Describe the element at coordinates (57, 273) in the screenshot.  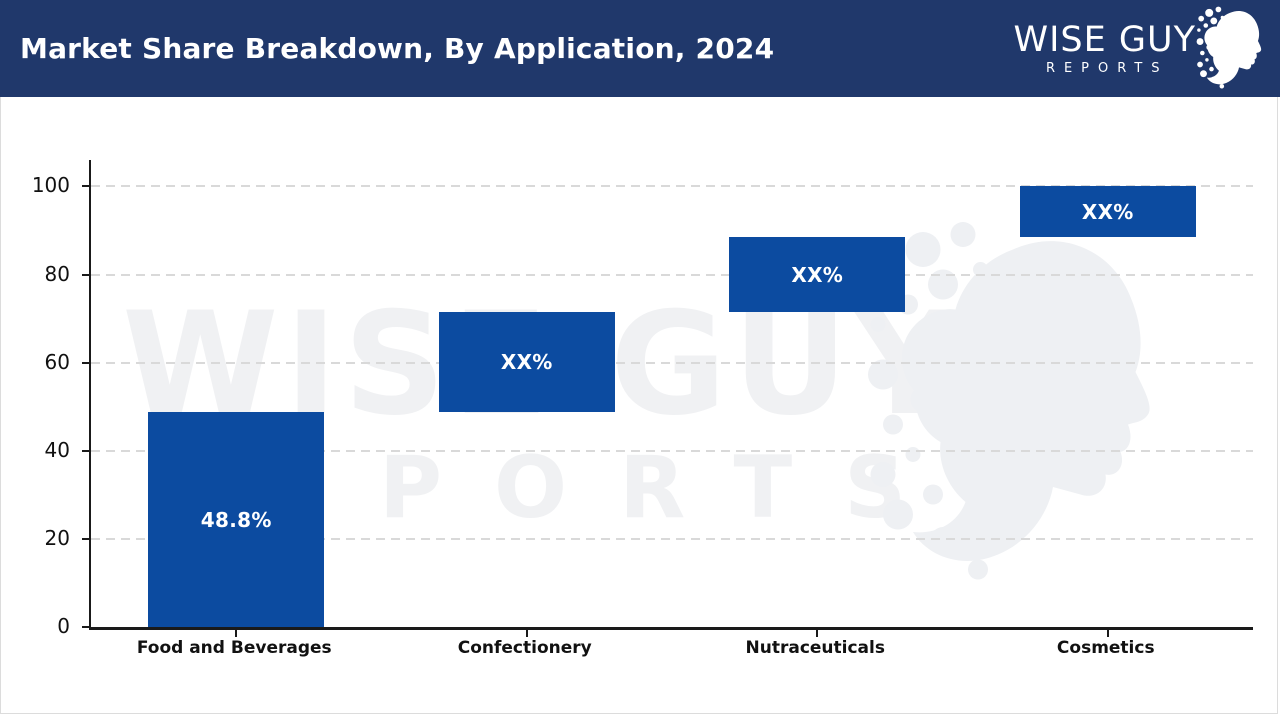
I see `y-tick-label: 80` at that location.